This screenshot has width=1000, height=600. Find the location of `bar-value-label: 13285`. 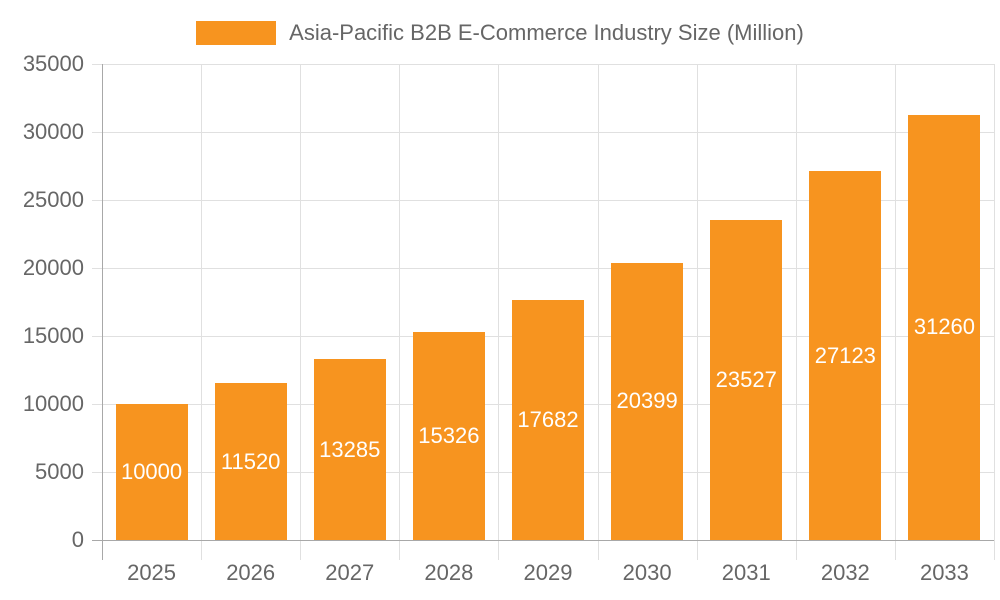

bar-value-label: 13285 is located at coordinates (350, 449).